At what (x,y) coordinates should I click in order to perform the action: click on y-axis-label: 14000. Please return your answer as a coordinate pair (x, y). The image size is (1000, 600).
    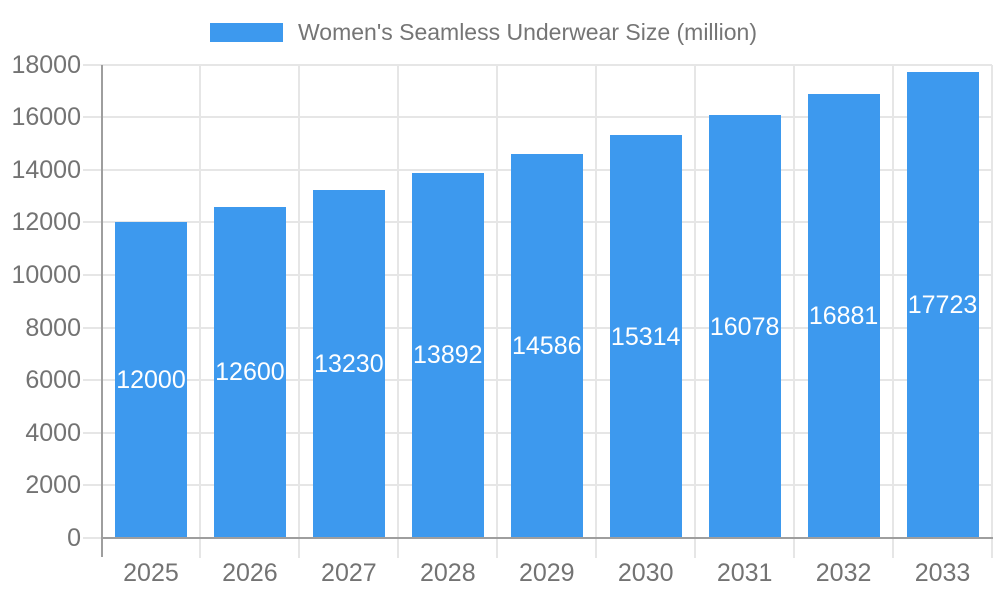
    Looking at the image, I should click on (46, 169).